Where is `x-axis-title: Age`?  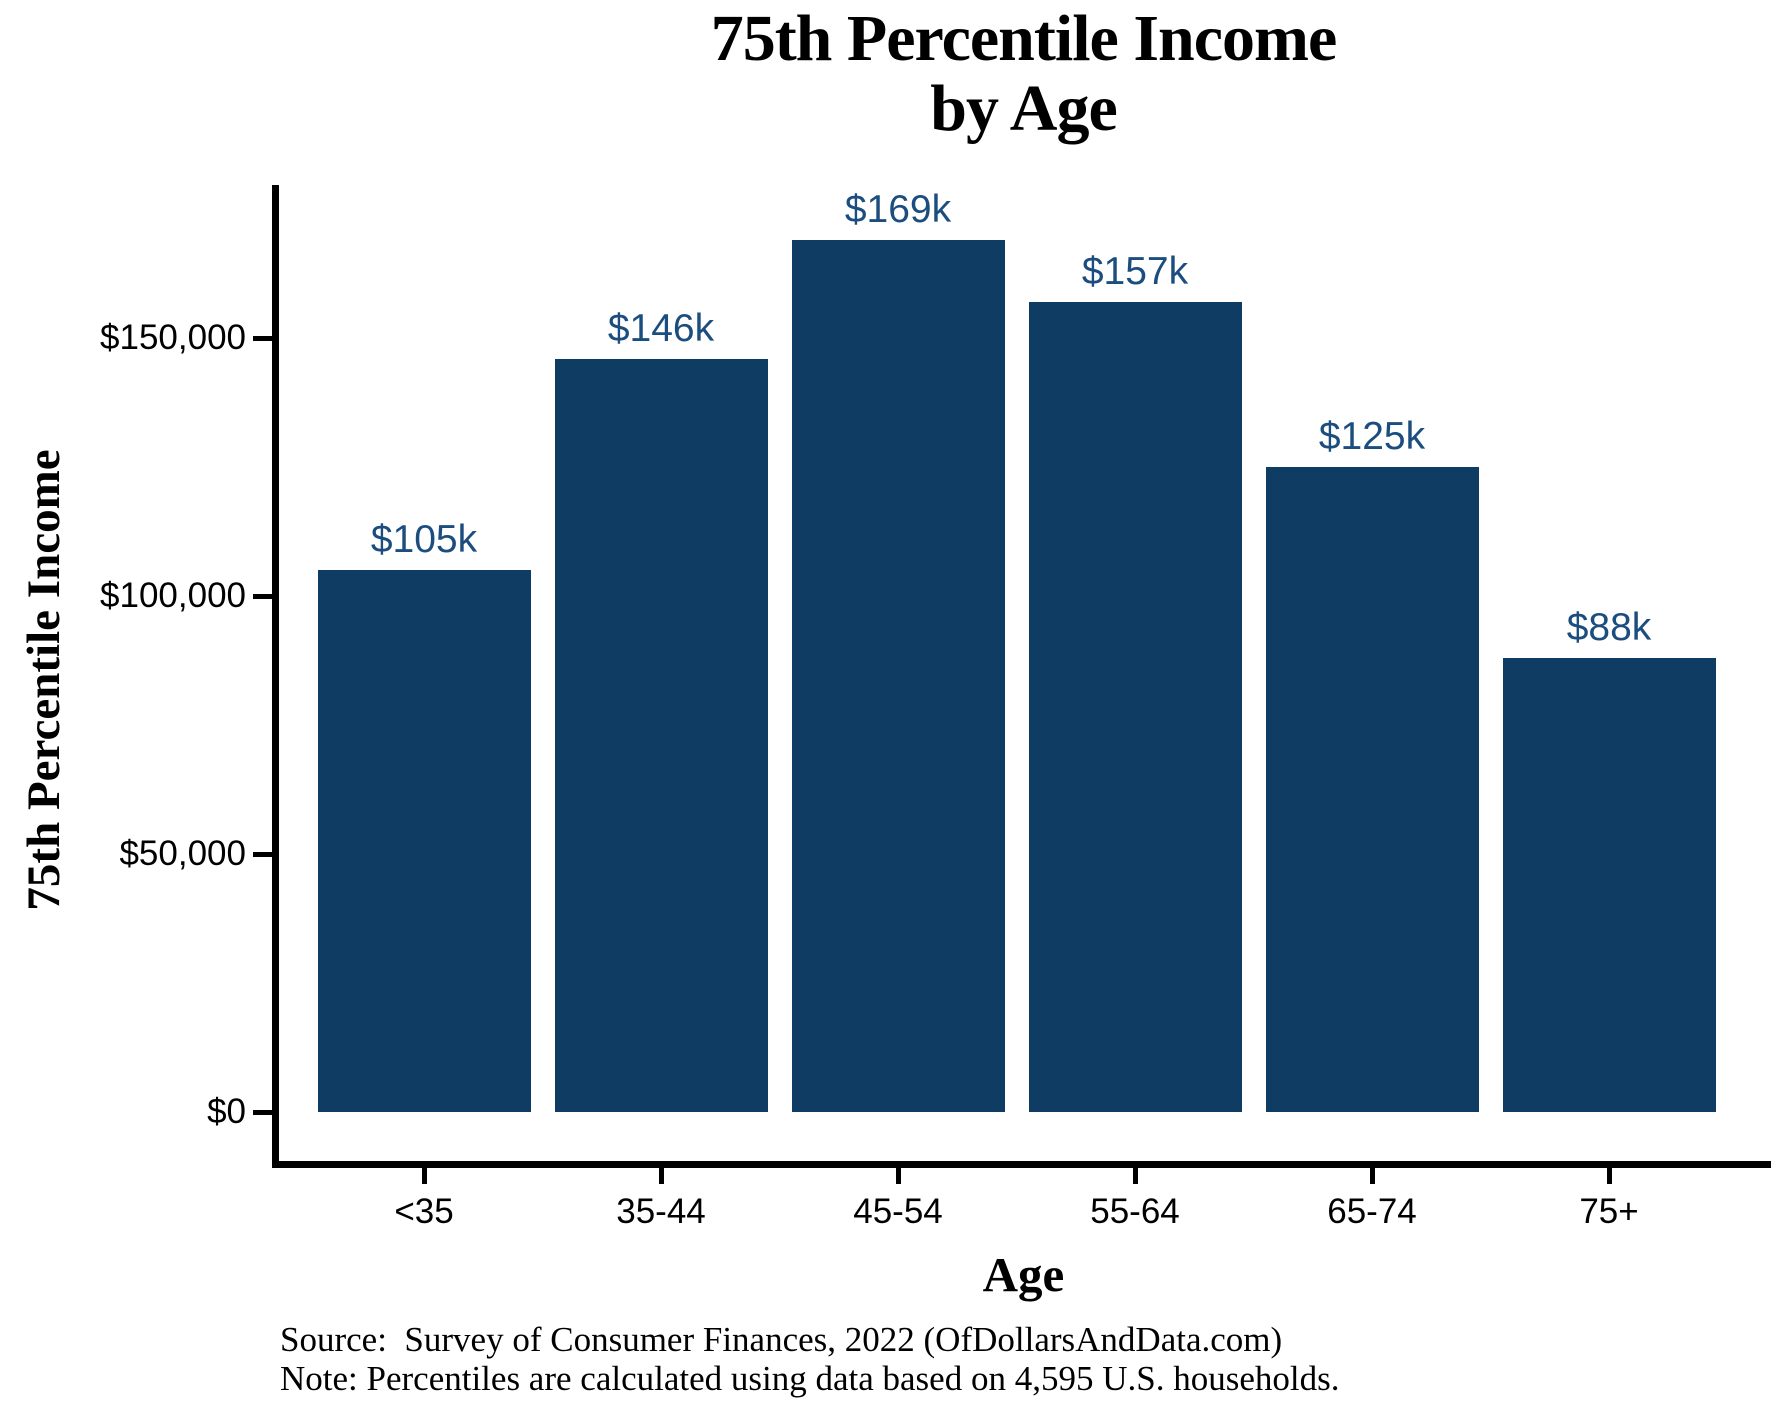
x-axis-title: Age is located at coordinates (1023, 1274).